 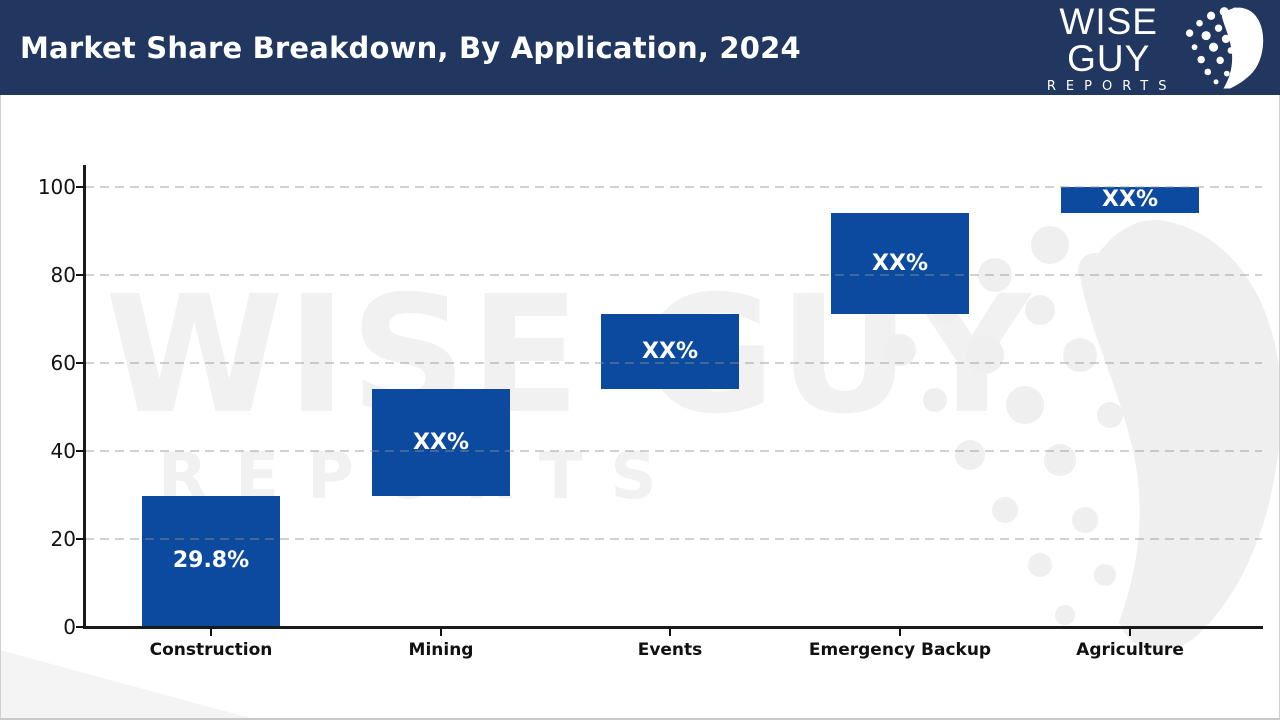 I want to click on bar-events: XX%, so click(x=670, y=351).